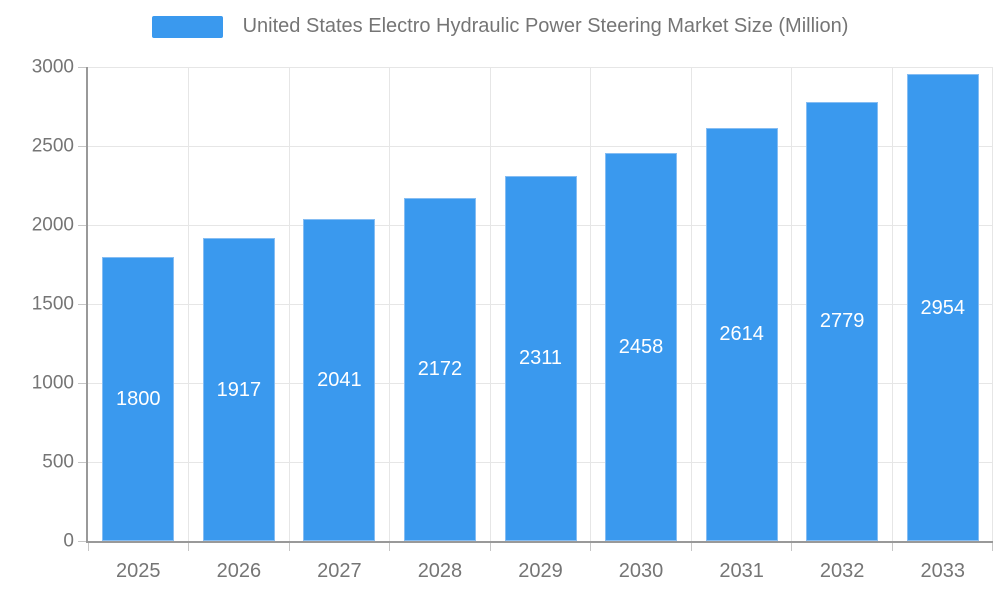 Image resolution: width=1000 pixels, height=600 pixels. I want to click on y-axis-tick-label: 3000, so click(52, 67).